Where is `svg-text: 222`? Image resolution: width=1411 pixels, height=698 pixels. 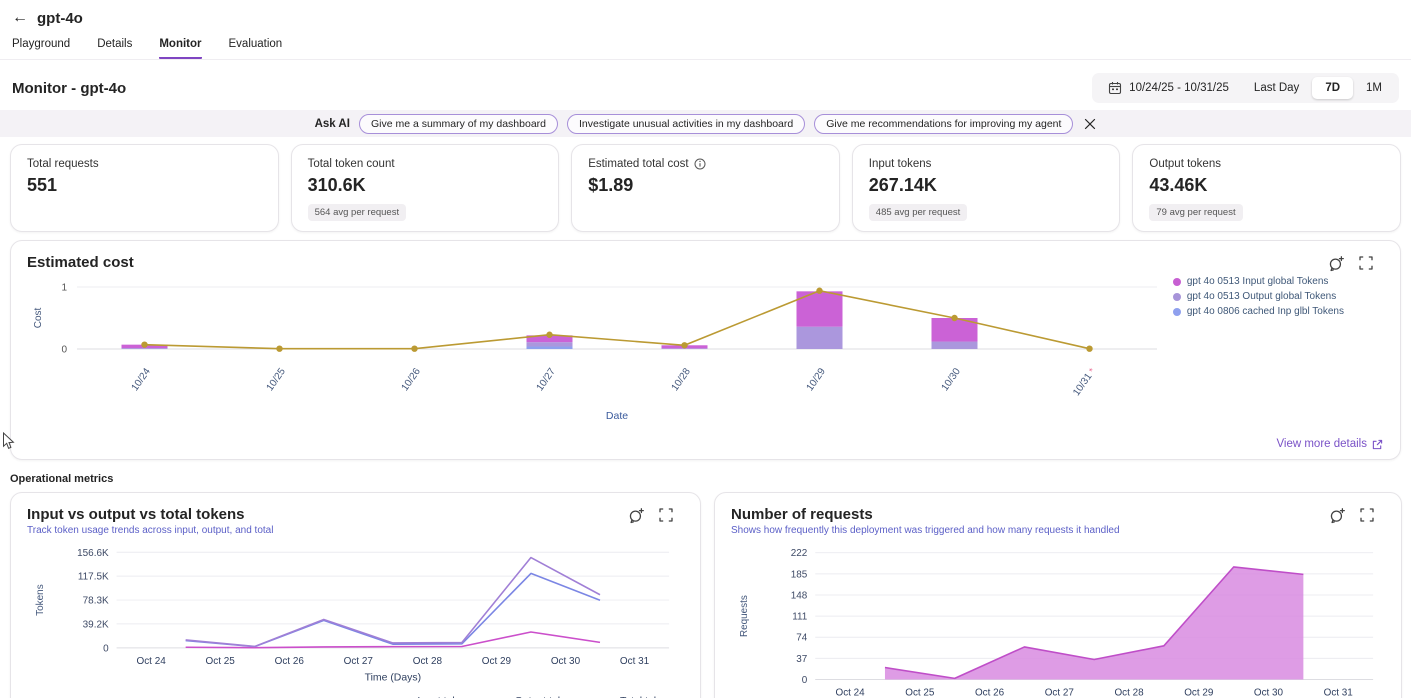
svg-text: 222 is located at coordinates (799, 553).